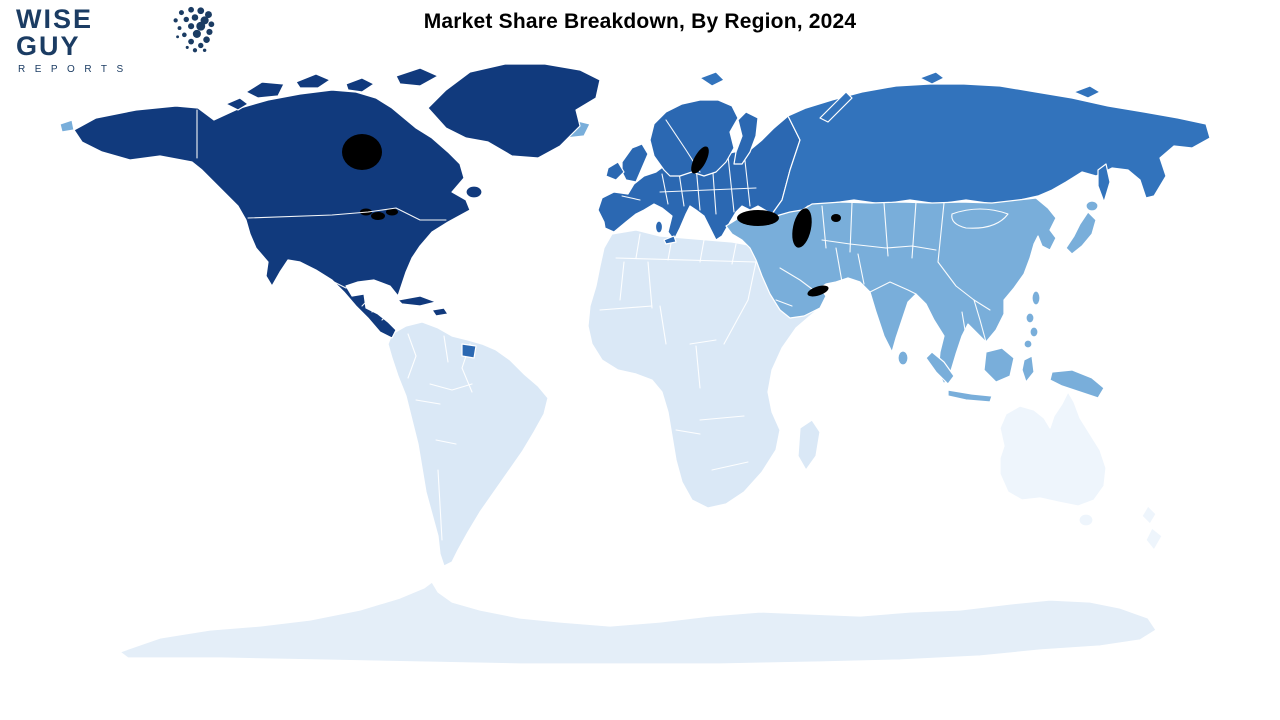 This screenshot has width=1280, height=720. I want to click on region-new-zealand-south, so click(1154, 539).